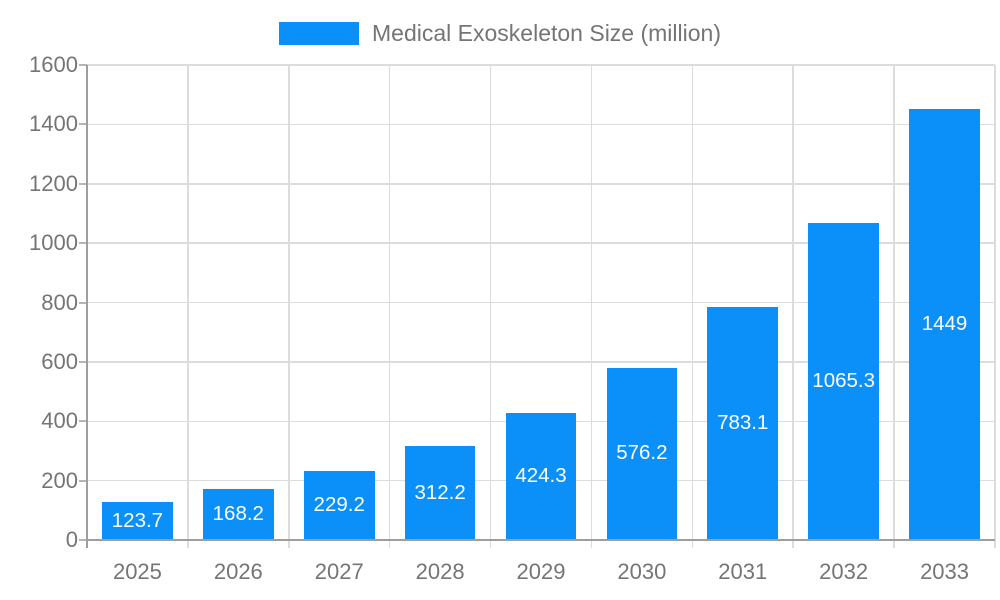 Image resolution: width=1000 pixels, height=600 pixels. I want to click on bar-2029: 424.3, so click(541, 476).